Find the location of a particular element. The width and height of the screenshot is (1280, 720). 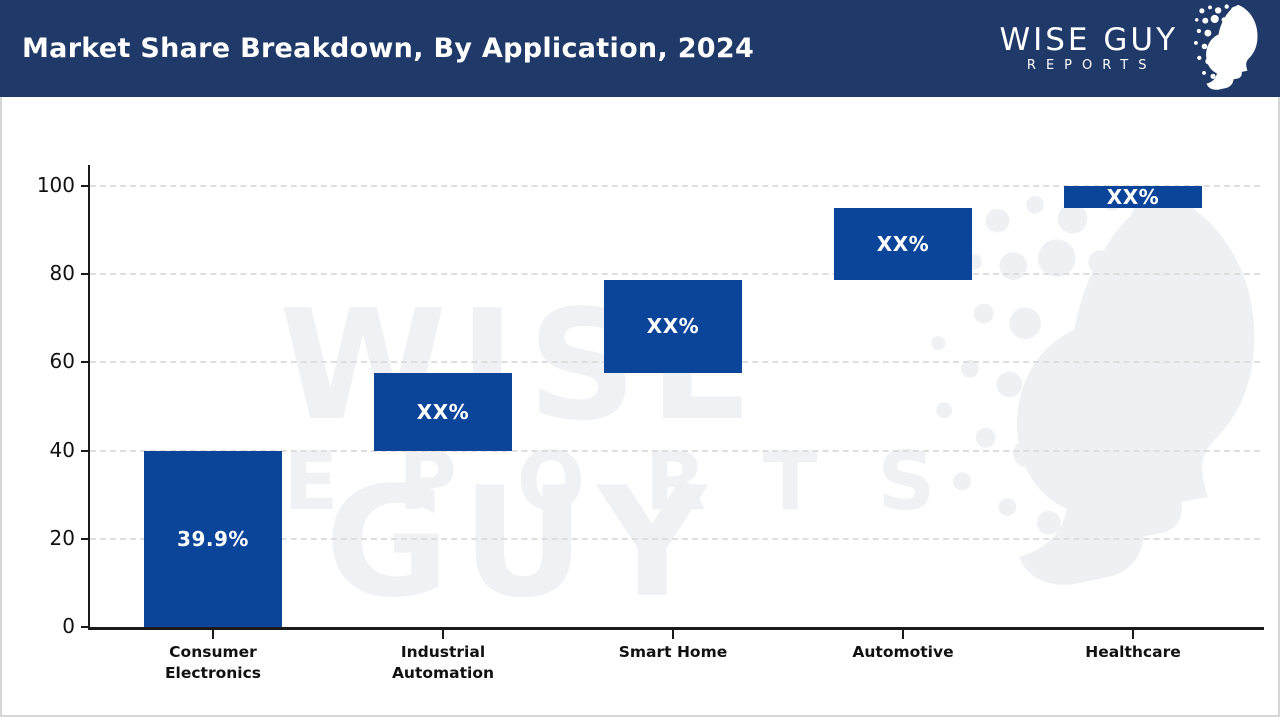

y-tick-label: 60 is located at coordinates (62, 361).